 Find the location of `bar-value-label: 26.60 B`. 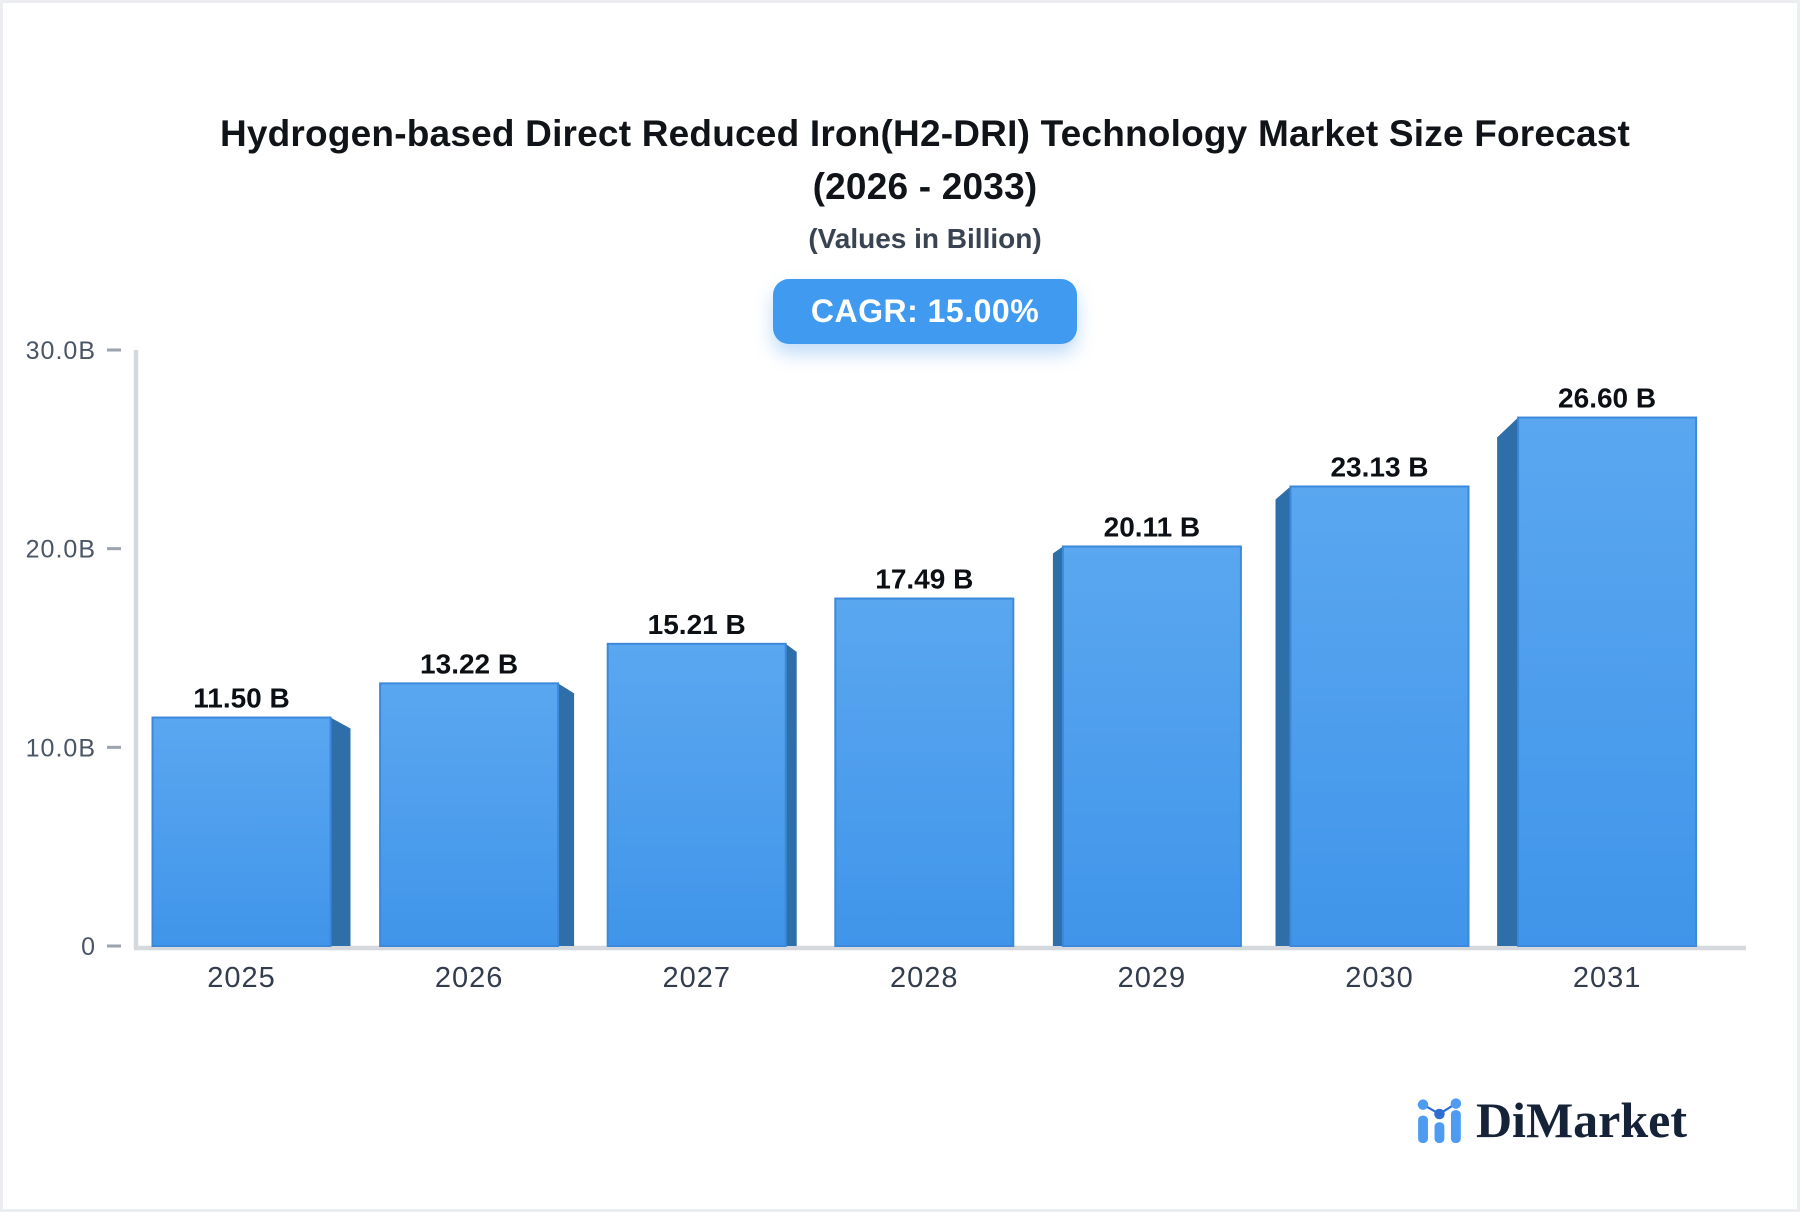

bar-value-label: 26.60 B is located at coordinates (1607, 398).